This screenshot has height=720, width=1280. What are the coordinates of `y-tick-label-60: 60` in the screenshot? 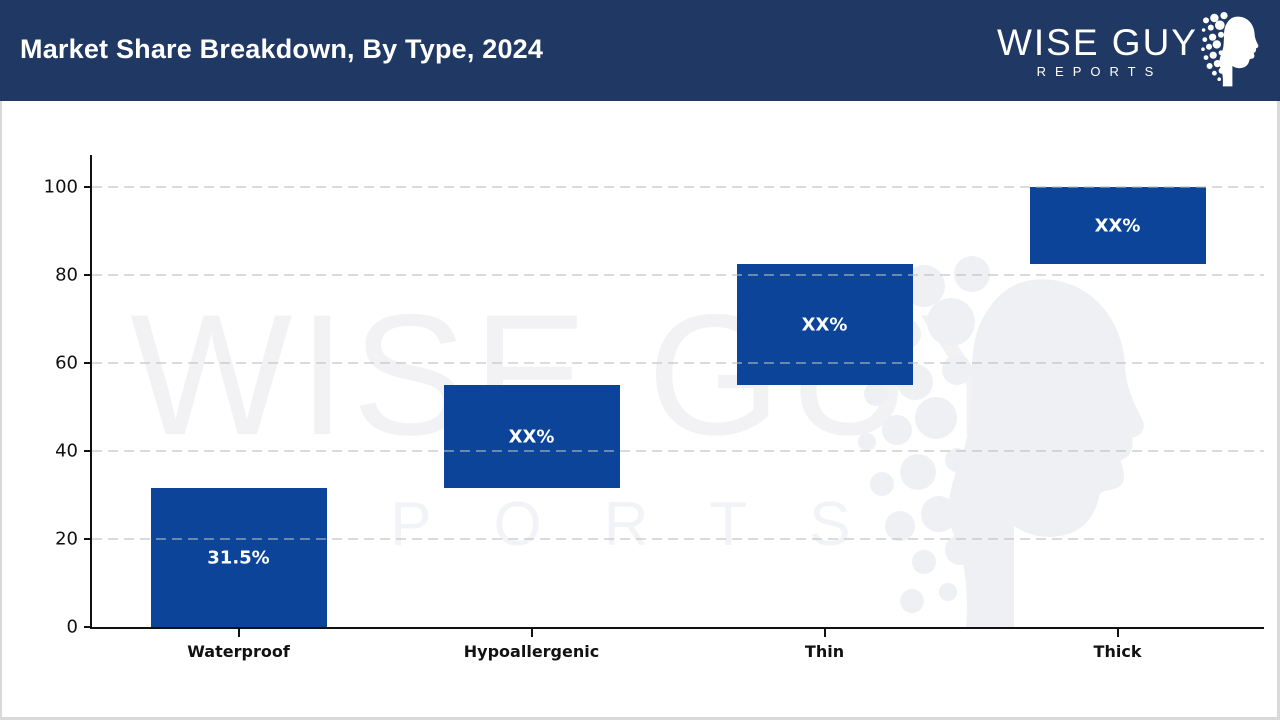 It's located at (66, 363).